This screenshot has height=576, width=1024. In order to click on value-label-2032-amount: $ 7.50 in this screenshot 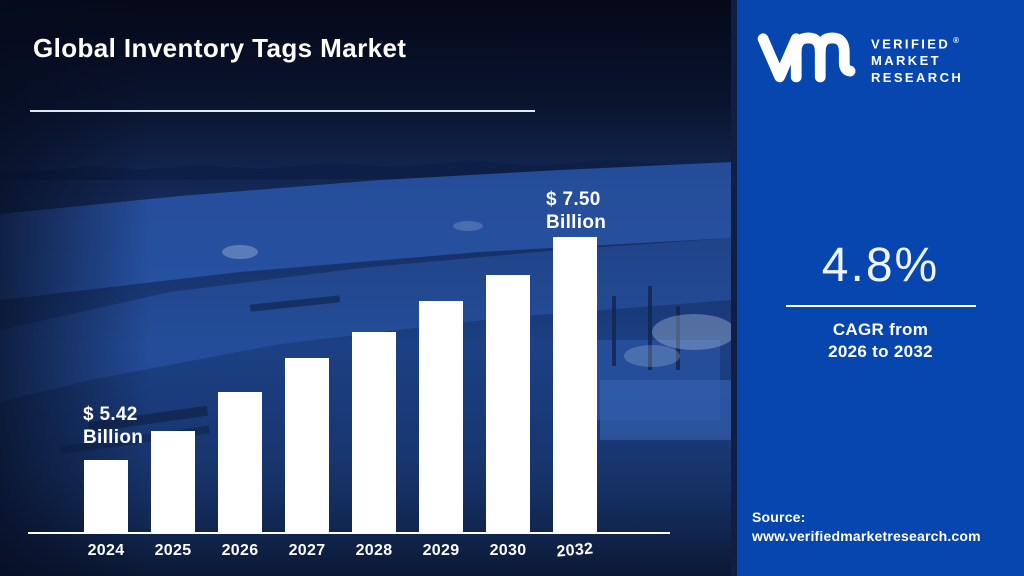, I will do `click(573, 199)`.